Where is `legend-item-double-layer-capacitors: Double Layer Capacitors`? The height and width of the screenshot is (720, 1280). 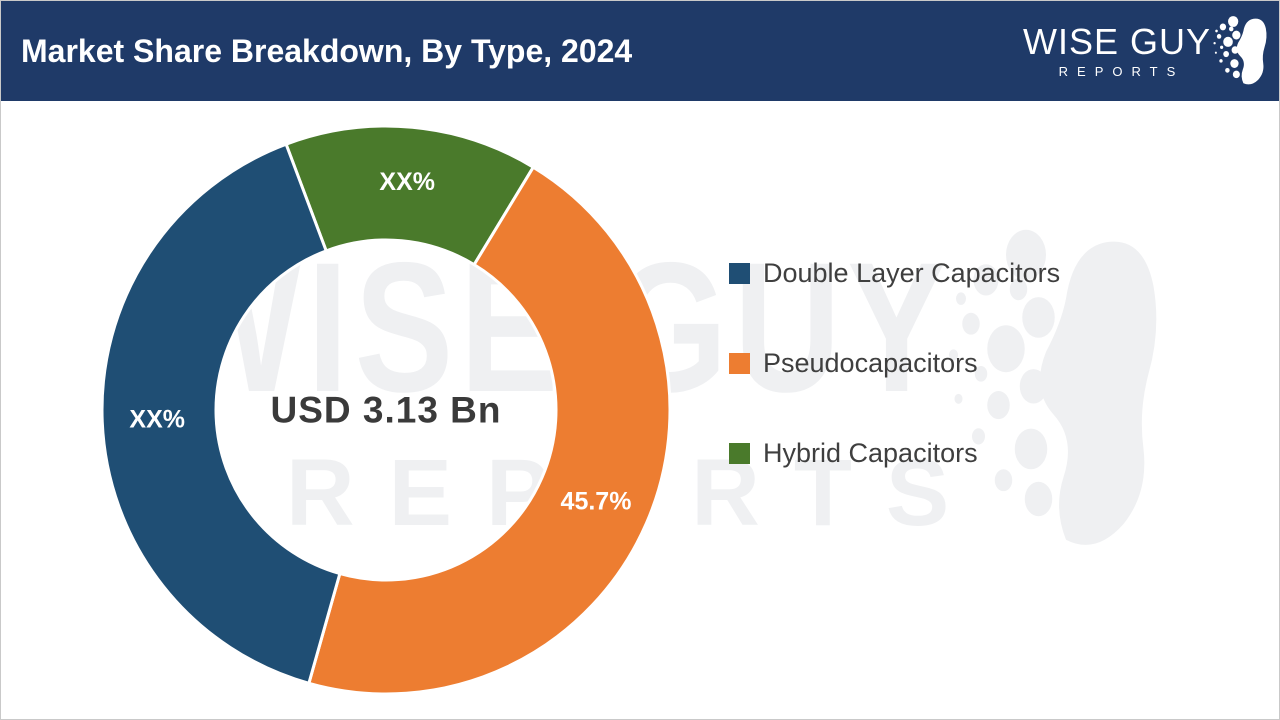
legend-item-double-layer-capacitors: Double Layer Capacitors is located at coordinates (894, 273).